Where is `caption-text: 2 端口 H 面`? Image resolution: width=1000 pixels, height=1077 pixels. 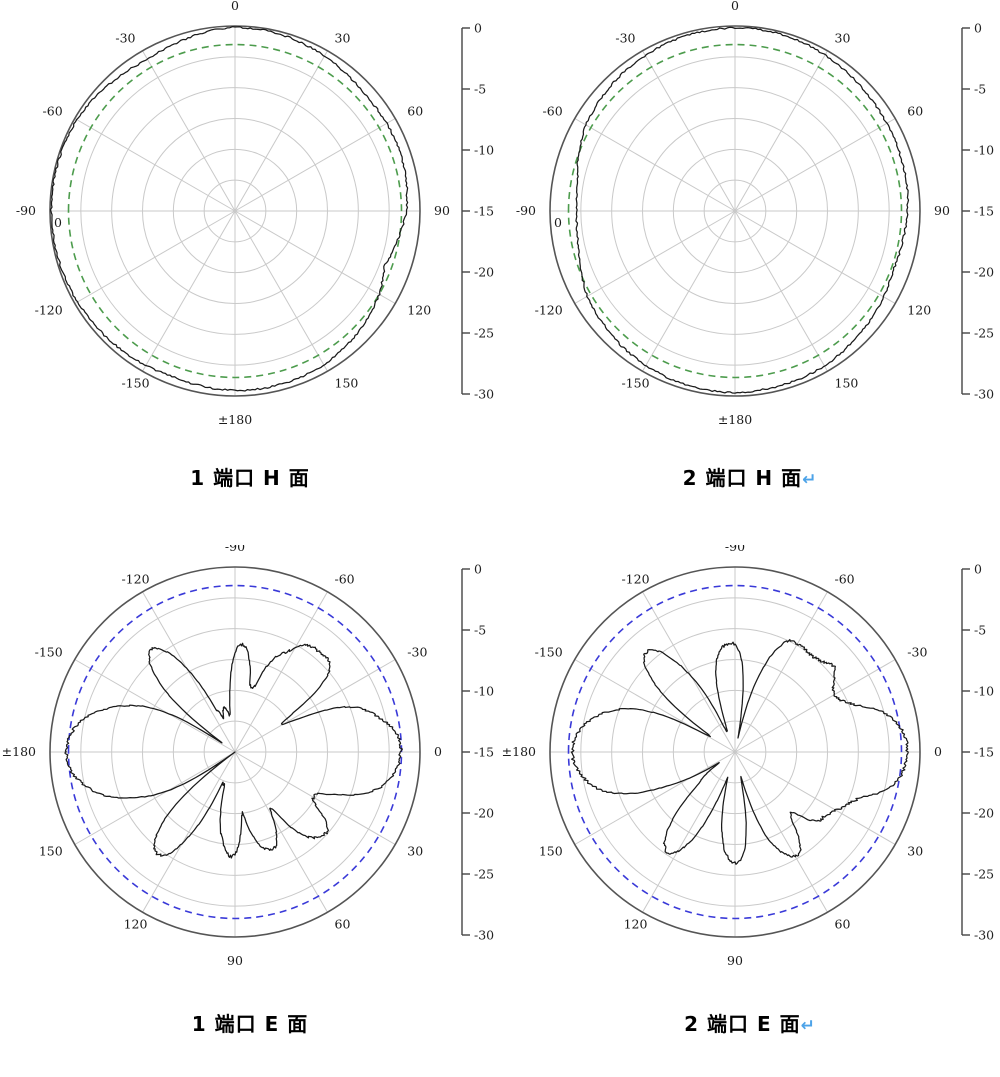
caption-text: 2 端口 H 面 is located at coordinates (742, 478).